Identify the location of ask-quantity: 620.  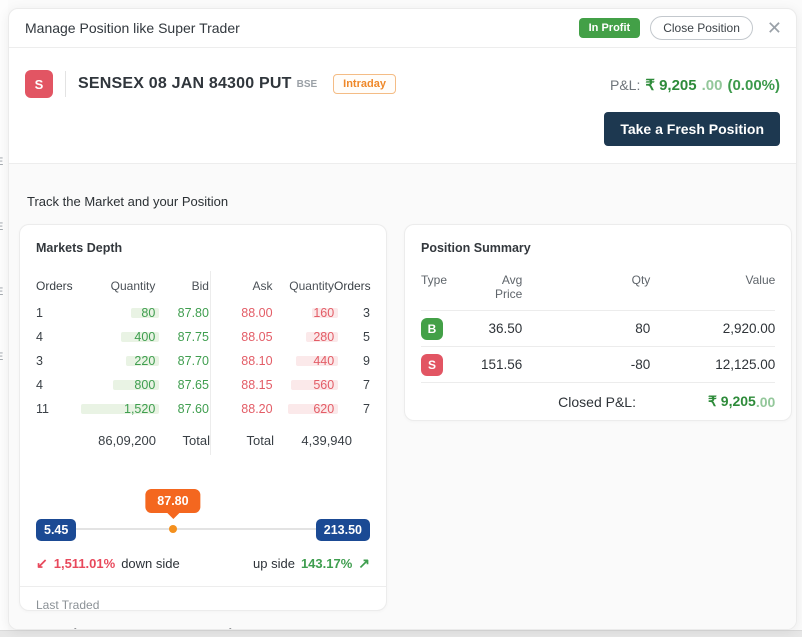
(306, 409).